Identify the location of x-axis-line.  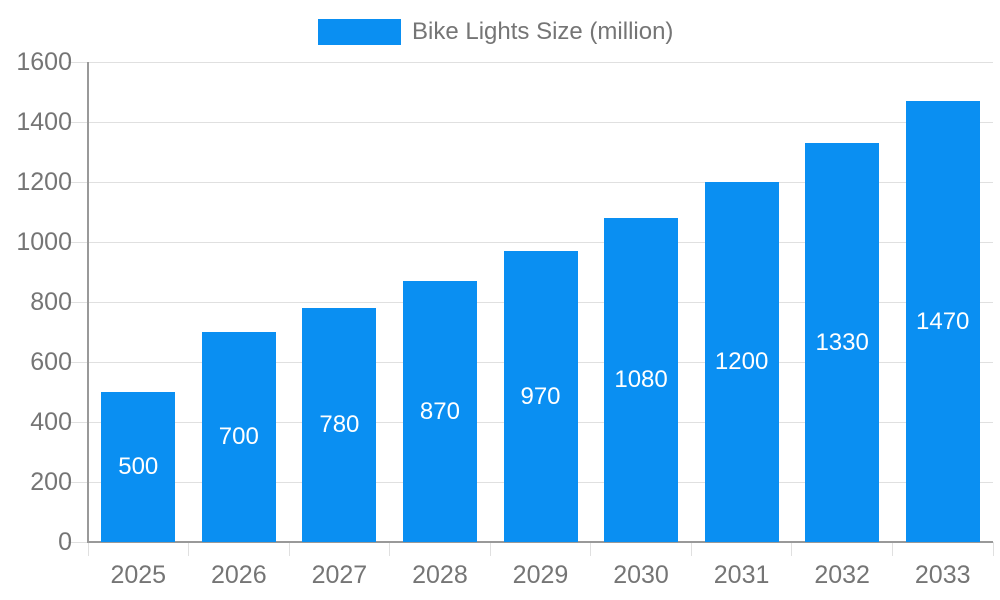
(540, 542).